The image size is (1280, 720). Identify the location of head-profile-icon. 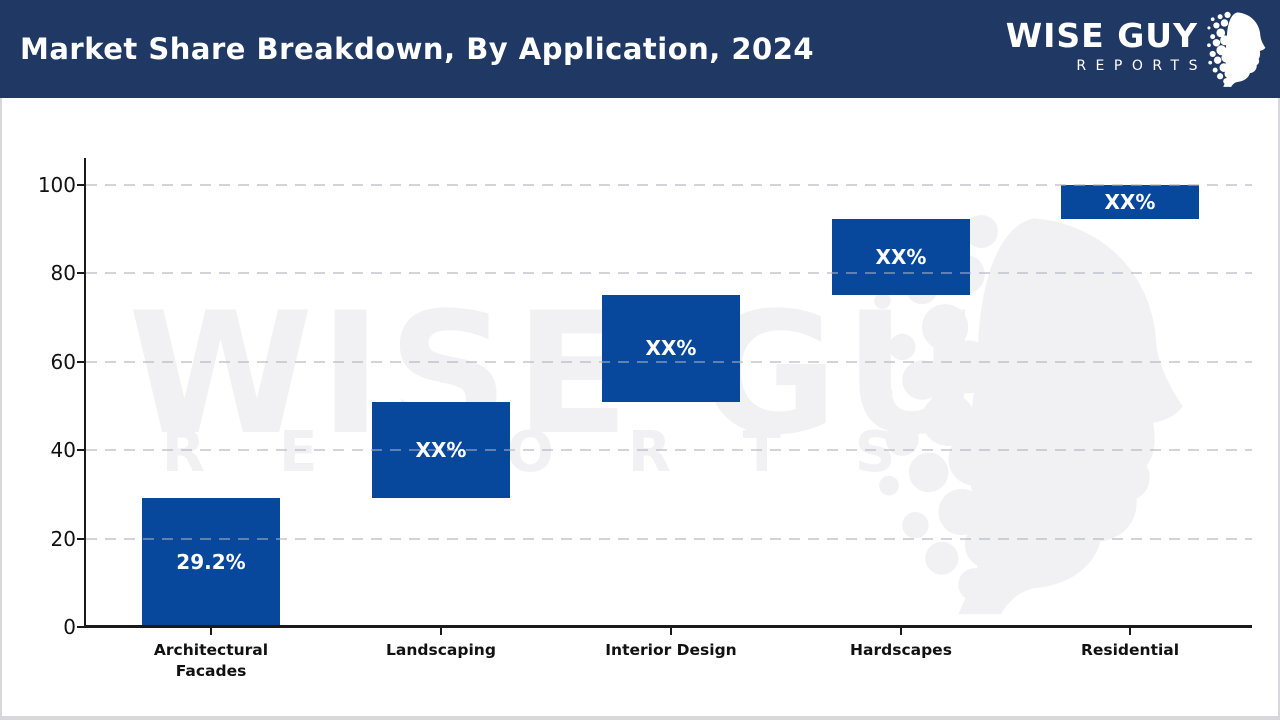
(1236, 49).